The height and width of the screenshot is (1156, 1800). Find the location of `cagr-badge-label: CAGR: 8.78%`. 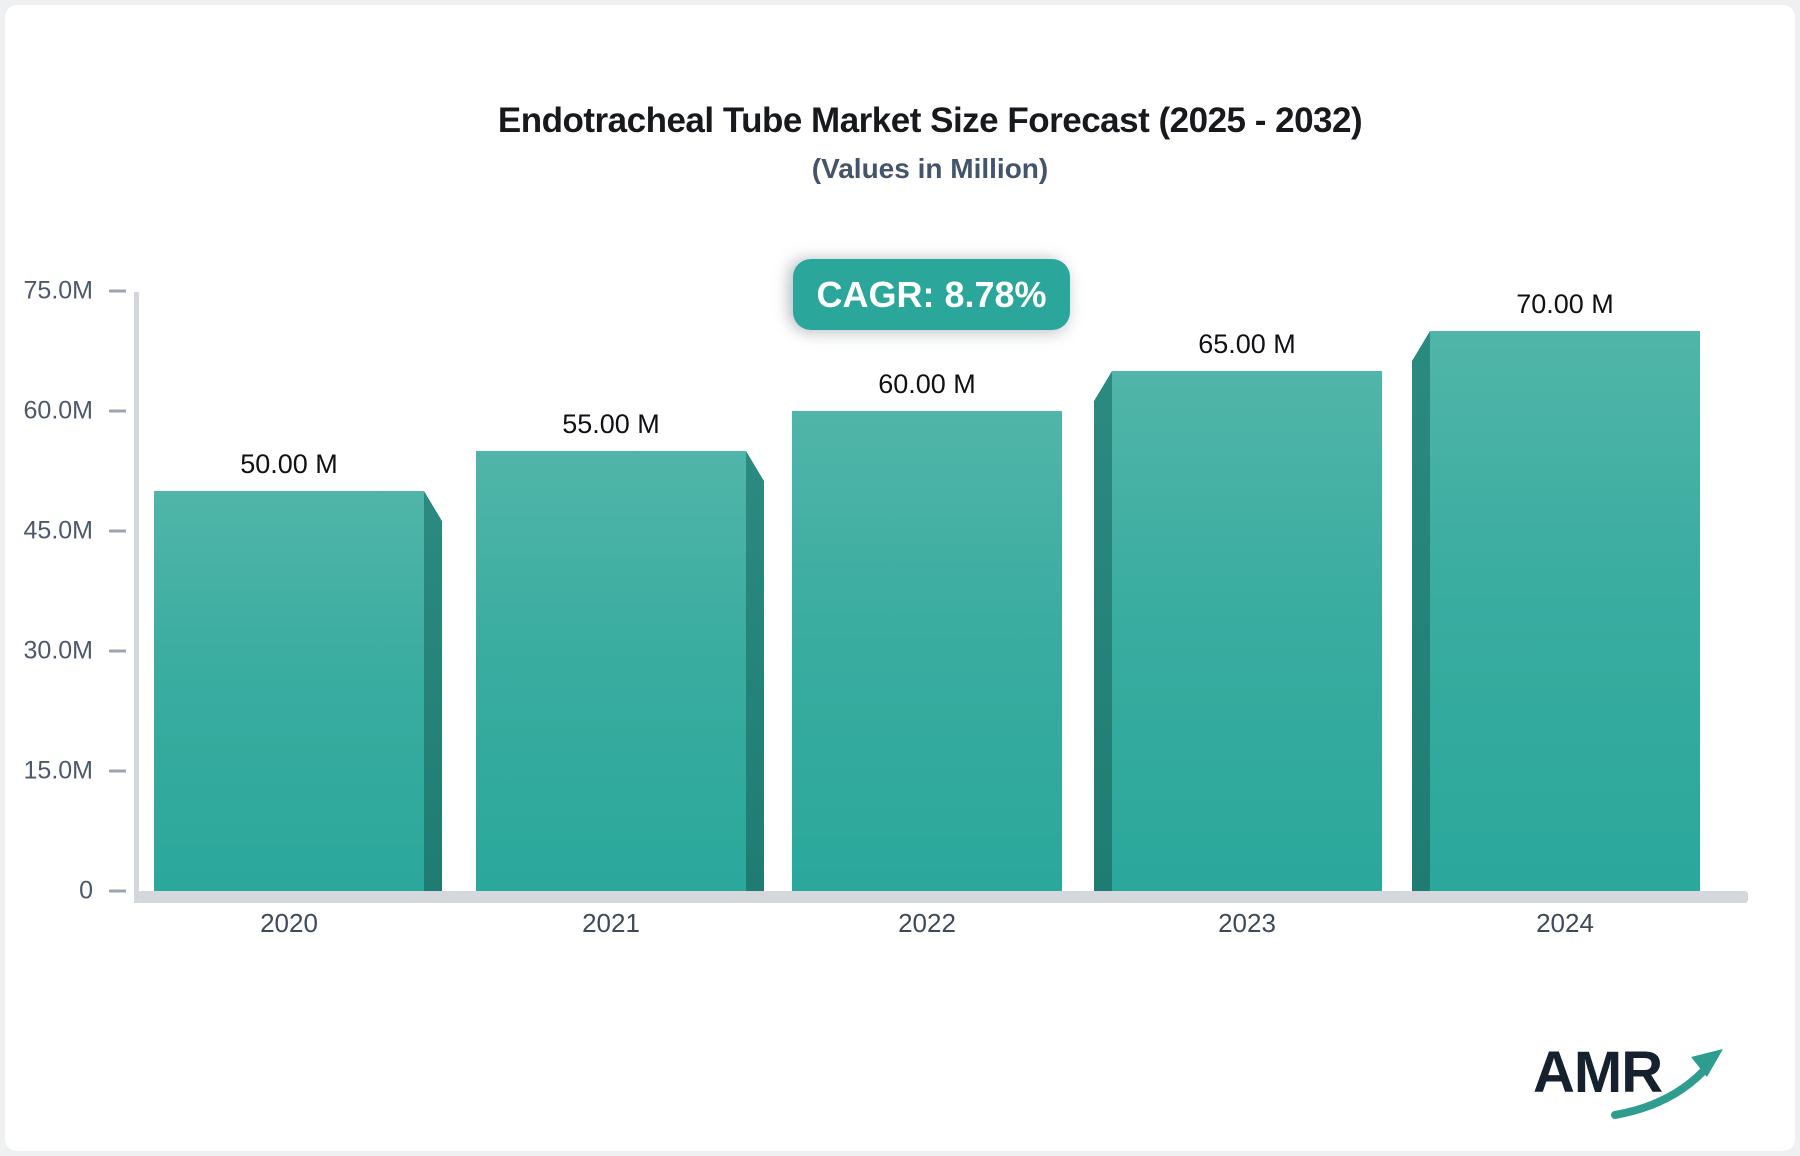

cagr-badge-label: CAGR: 8.78% is located at coordinates (931, 294).